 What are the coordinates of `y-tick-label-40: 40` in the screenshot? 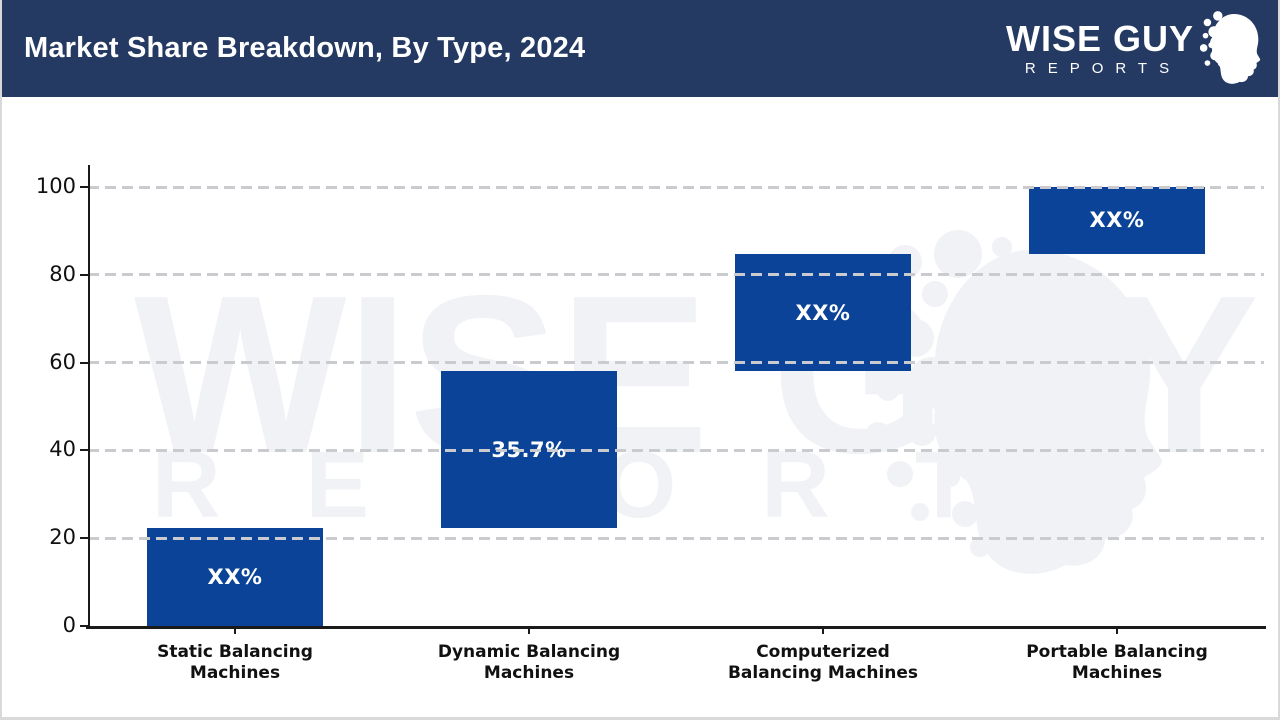 It's located at (62, 449).